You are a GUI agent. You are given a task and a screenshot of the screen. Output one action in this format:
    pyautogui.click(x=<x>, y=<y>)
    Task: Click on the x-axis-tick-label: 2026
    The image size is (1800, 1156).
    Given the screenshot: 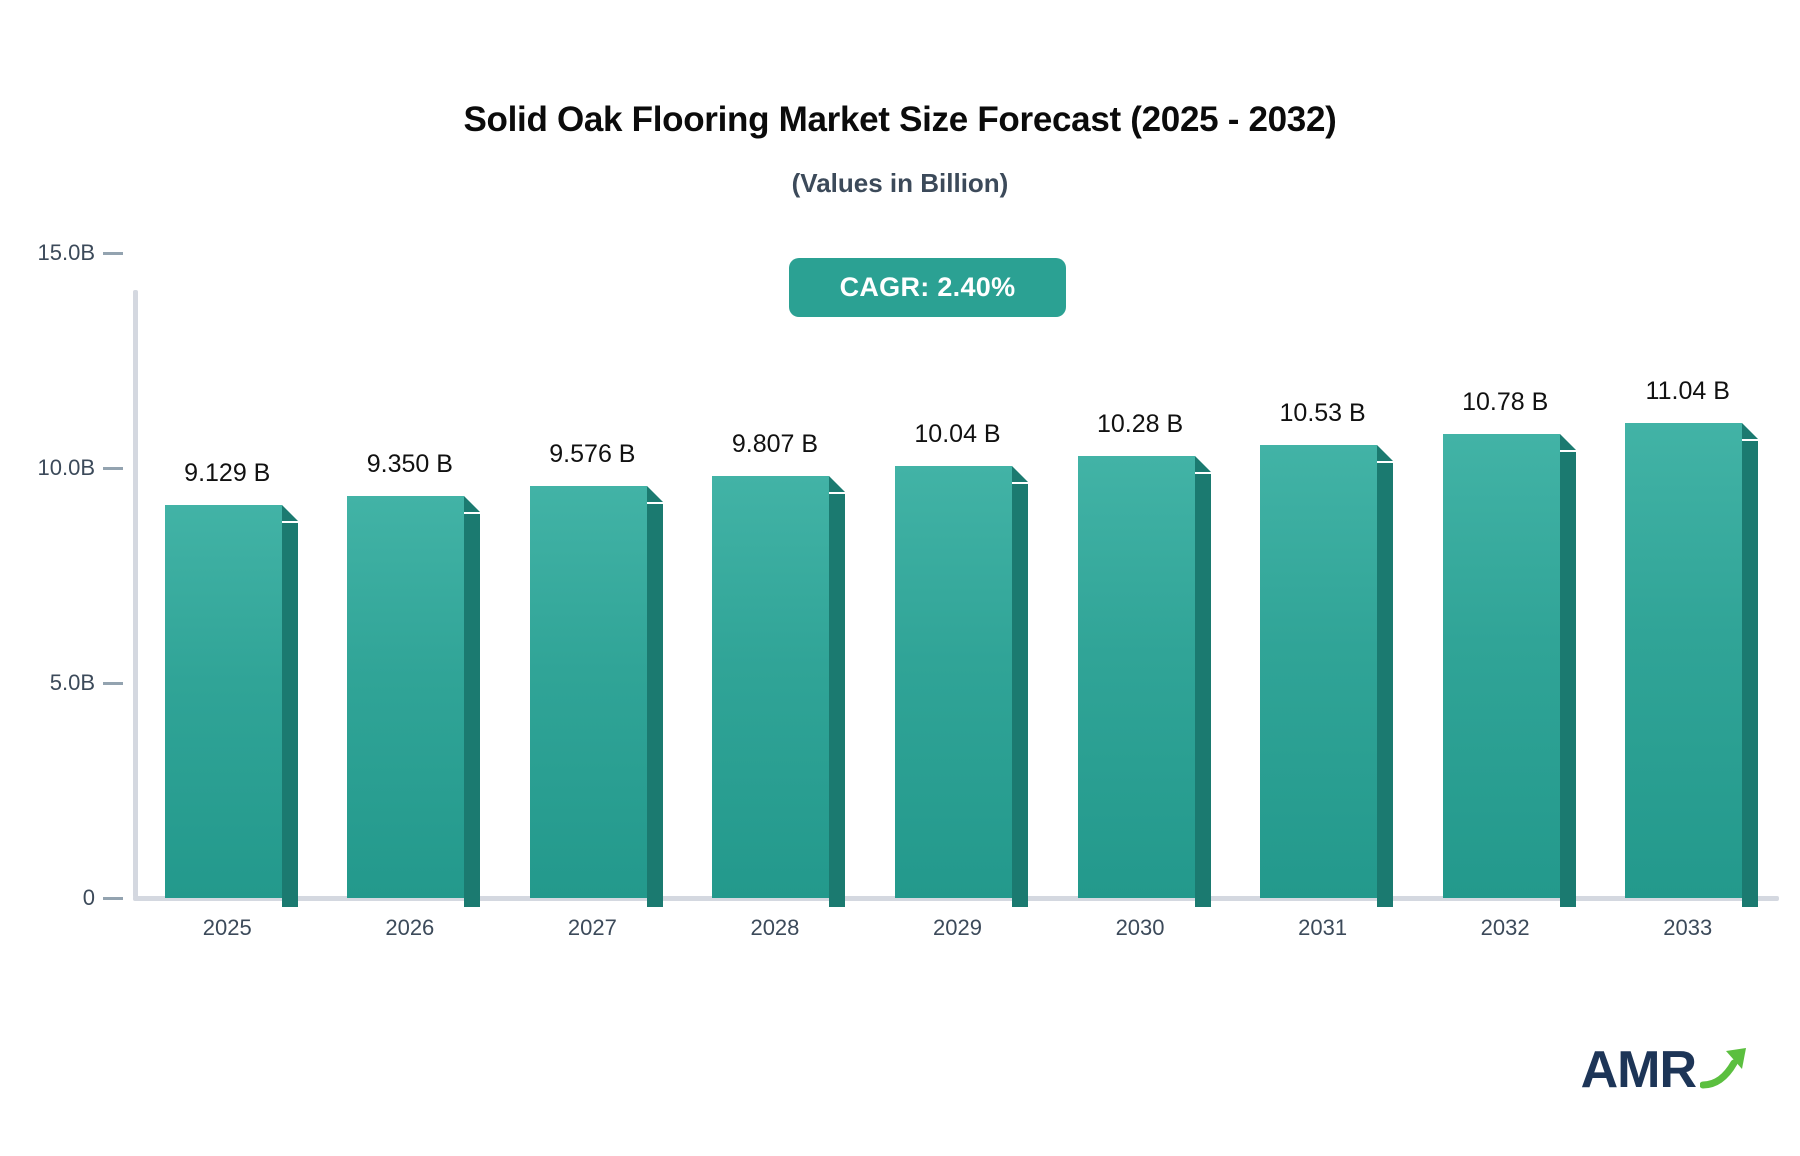 What is the action you would take?
    pyautogui.click(x=410, y=927)
    